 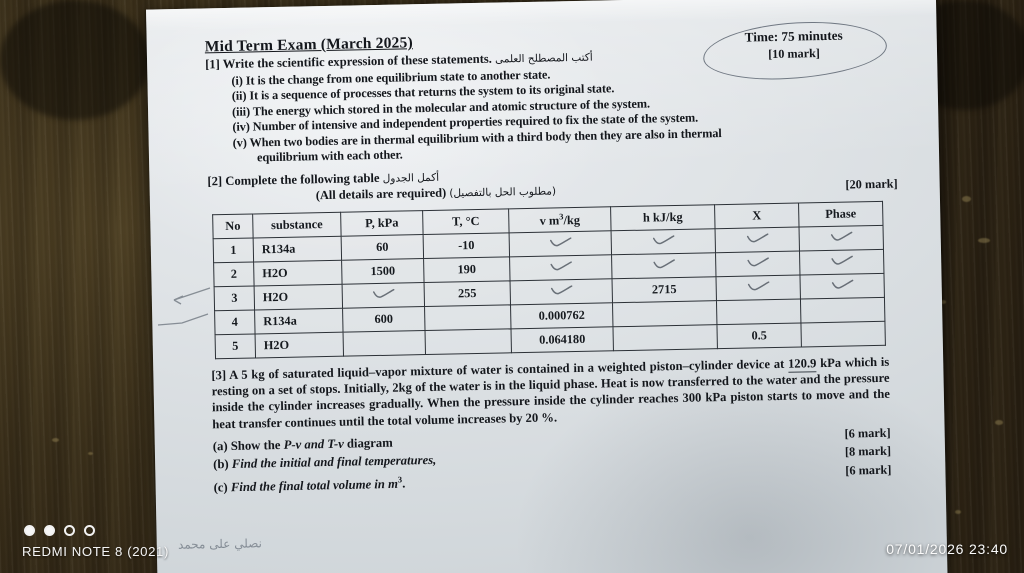 What do you see at coordinates (663, 217) in the screenshot?
I see `col-header-enthalpy: h kJ/kg` at bounding box center [663, 217].